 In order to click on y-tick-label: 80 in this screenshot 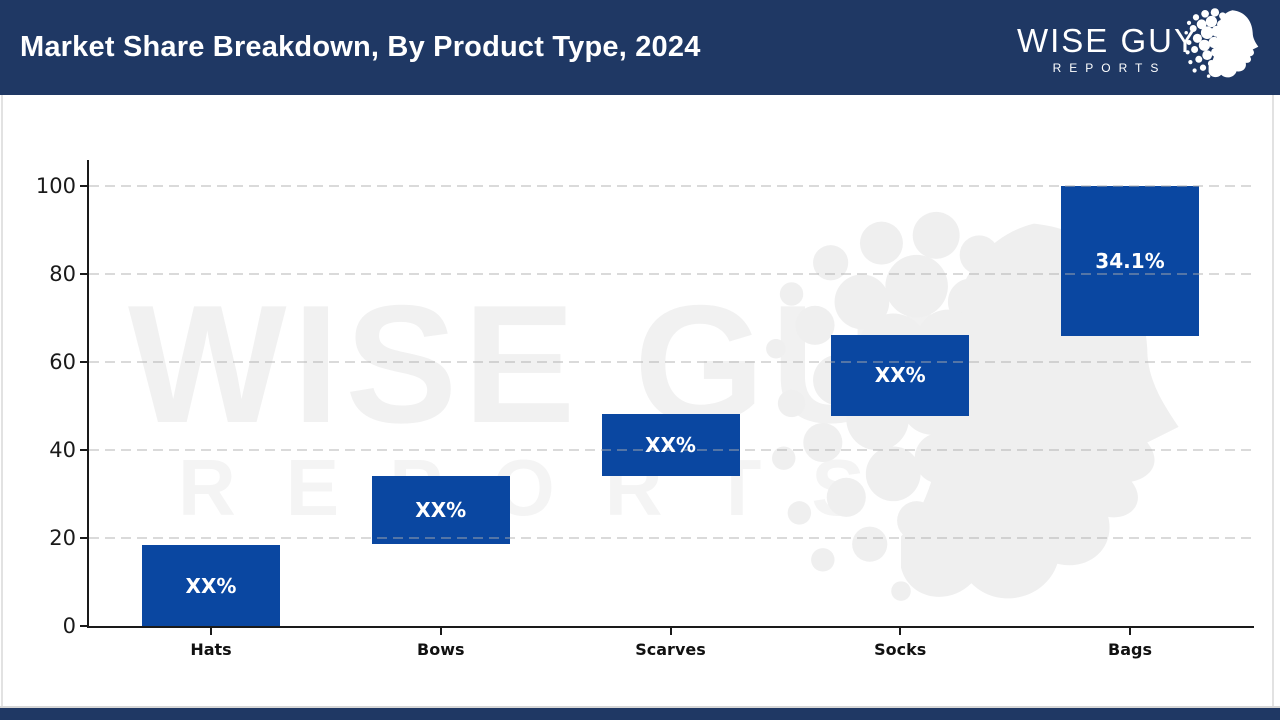, I will do `click(62, 274)`.